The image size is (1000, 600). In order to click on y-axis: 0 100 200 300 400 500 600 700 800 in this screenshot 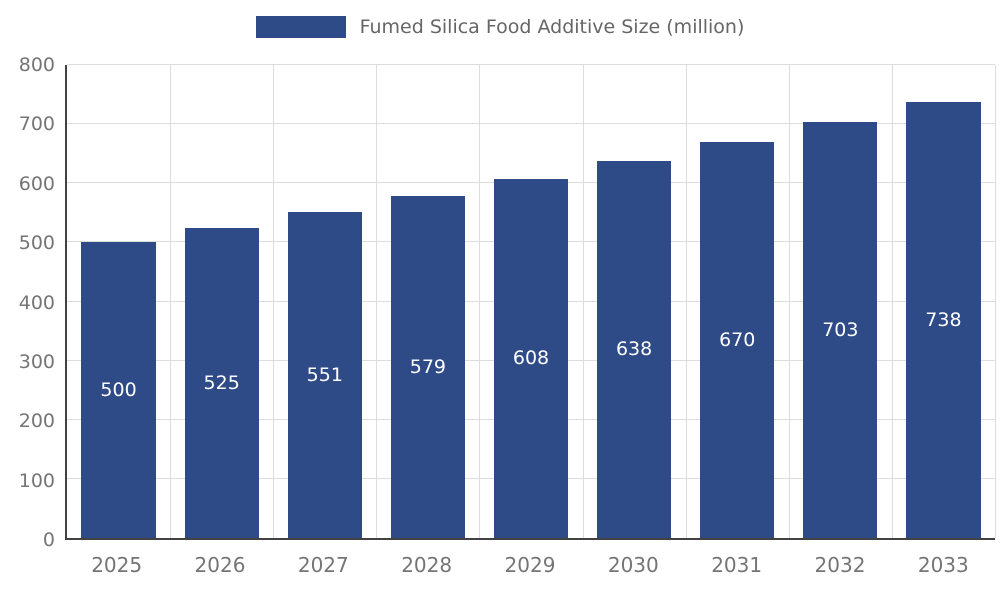, I will do `click(27, 302)`.